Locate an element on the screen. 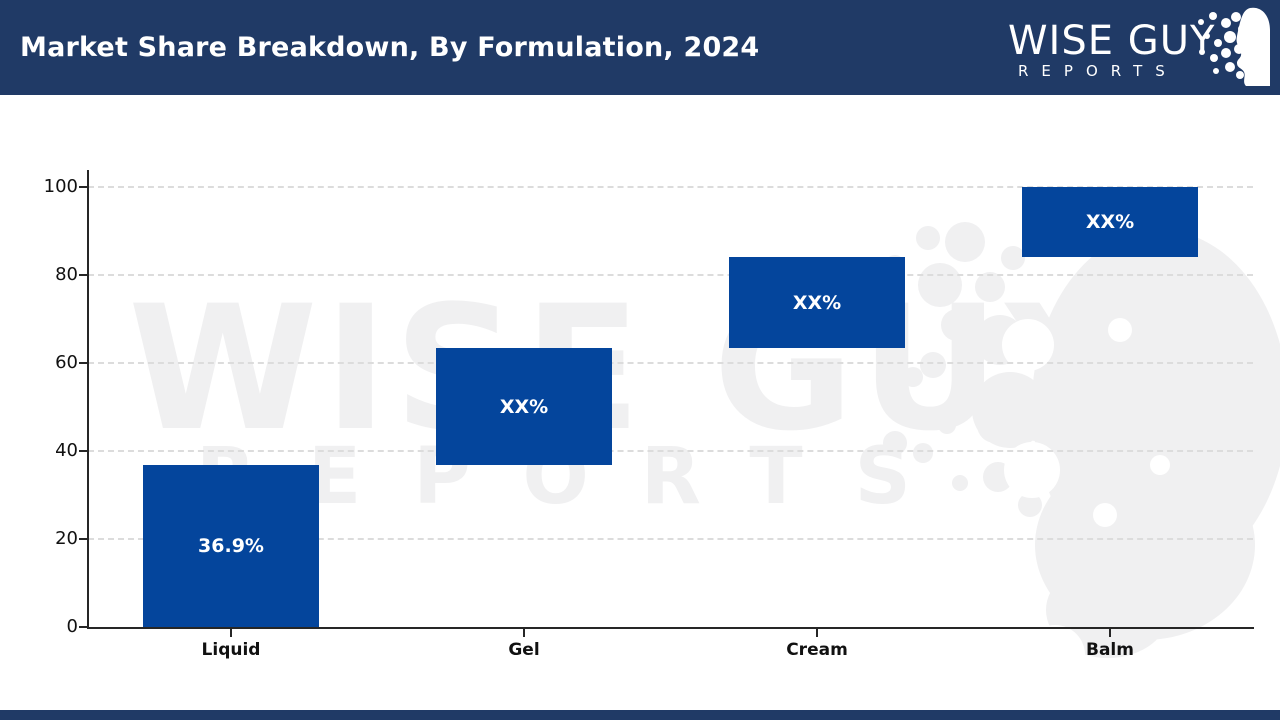  logo-subtext: REPORTS is located at coordinates (1098, 71).